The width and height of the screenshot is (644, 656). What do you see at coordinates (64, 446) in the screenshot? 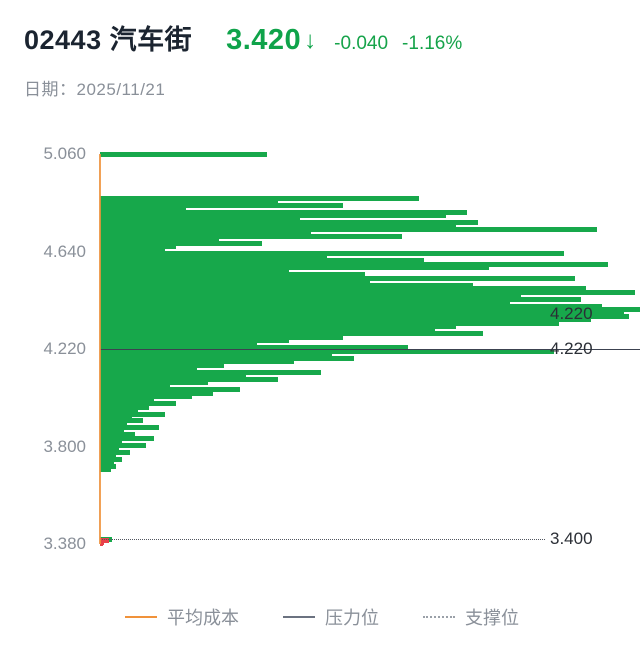
I see `y-axis-tick-label: 3.800` at bounding box center [64, 446].